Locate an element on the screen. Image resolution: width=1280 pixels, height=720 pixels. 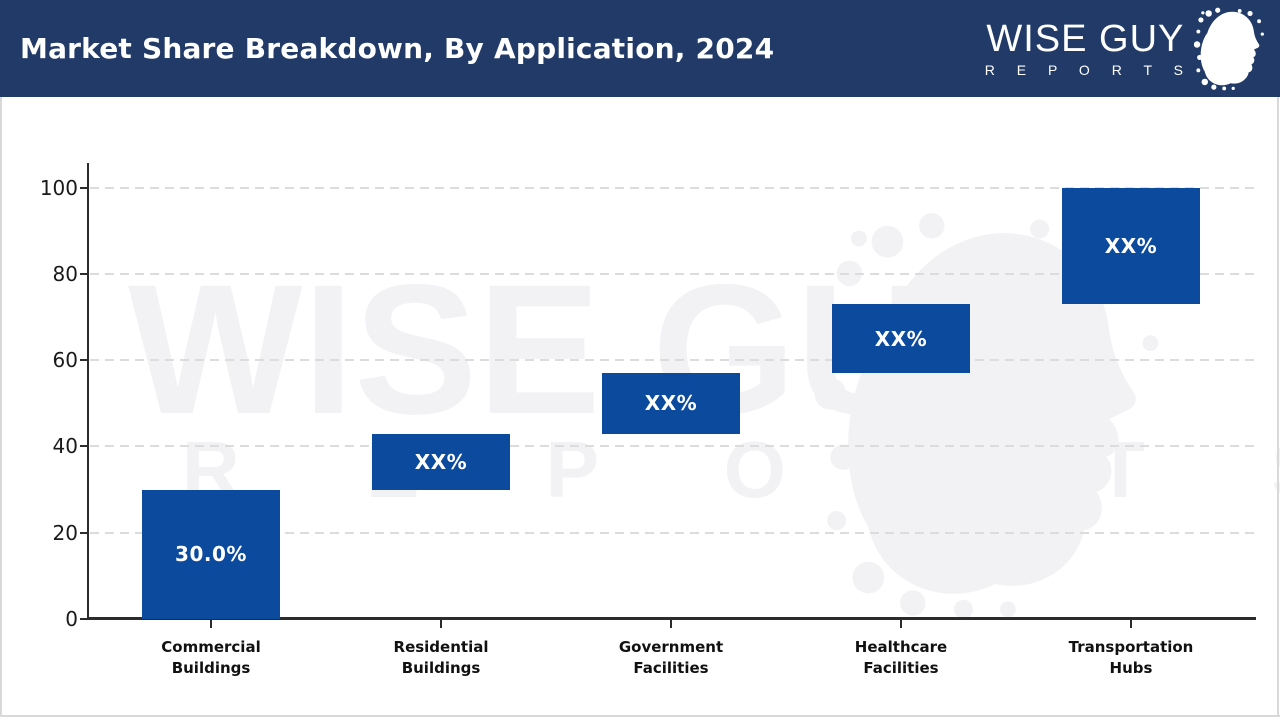
panel-border-right is located at coordinates (1278, 407).